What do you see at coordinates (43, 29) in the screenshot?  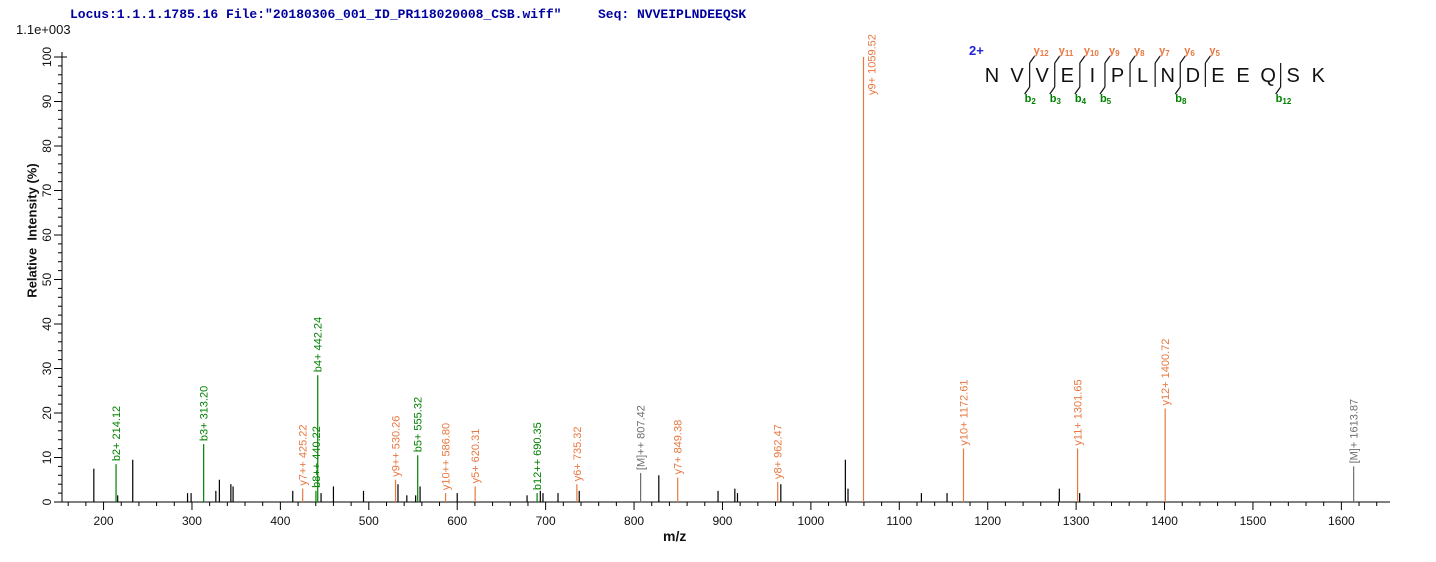 I see `max-intensity-label: 1.1e+003` at bounding box center [43, 29].